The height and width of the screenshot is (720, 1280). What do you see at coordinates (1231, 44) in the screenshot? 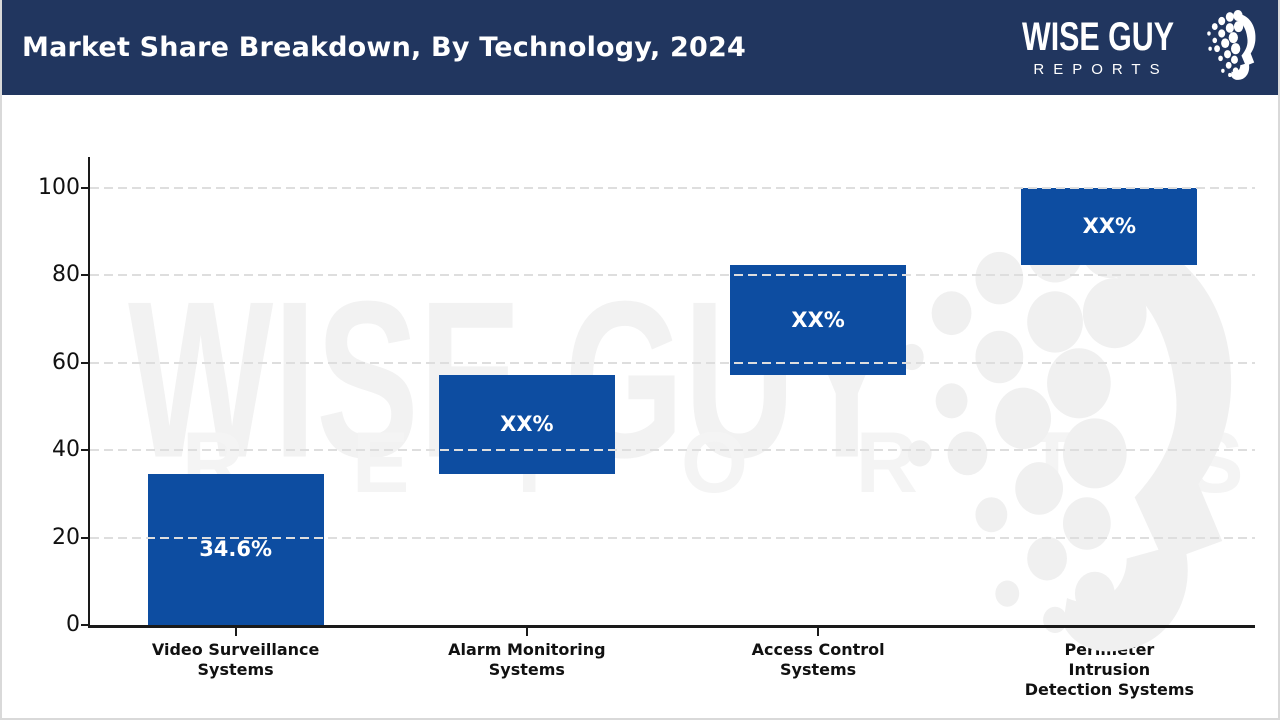
I see `brand-face-icon` at bounding box center [1231, 44].